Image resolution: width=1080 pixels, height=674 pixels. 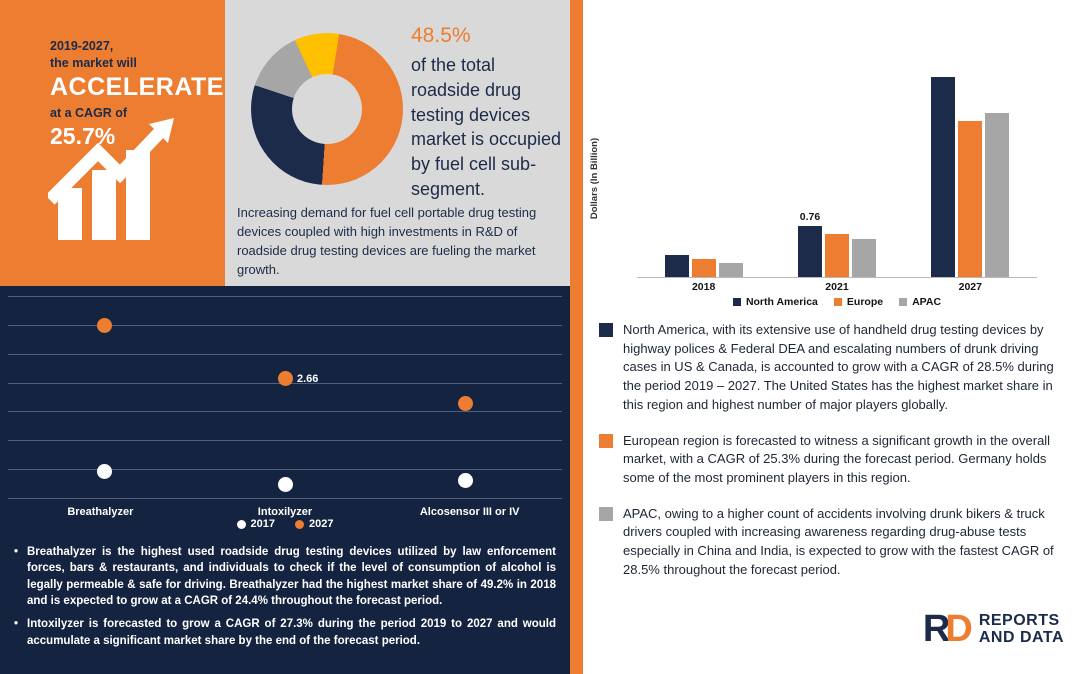 I want to click on apac-swatch, so click(x=606, y=513).